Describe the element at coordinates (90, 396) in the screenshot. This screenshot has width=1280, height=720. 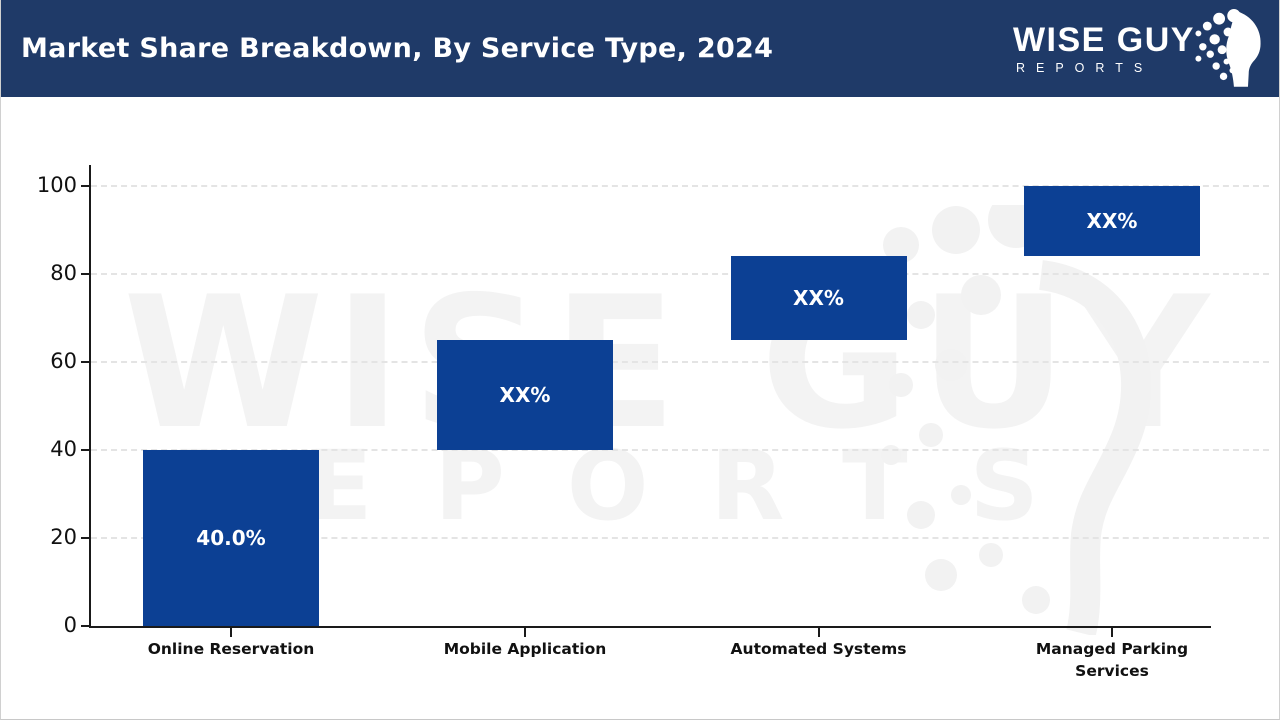
I see `y-axis-line` at that location.